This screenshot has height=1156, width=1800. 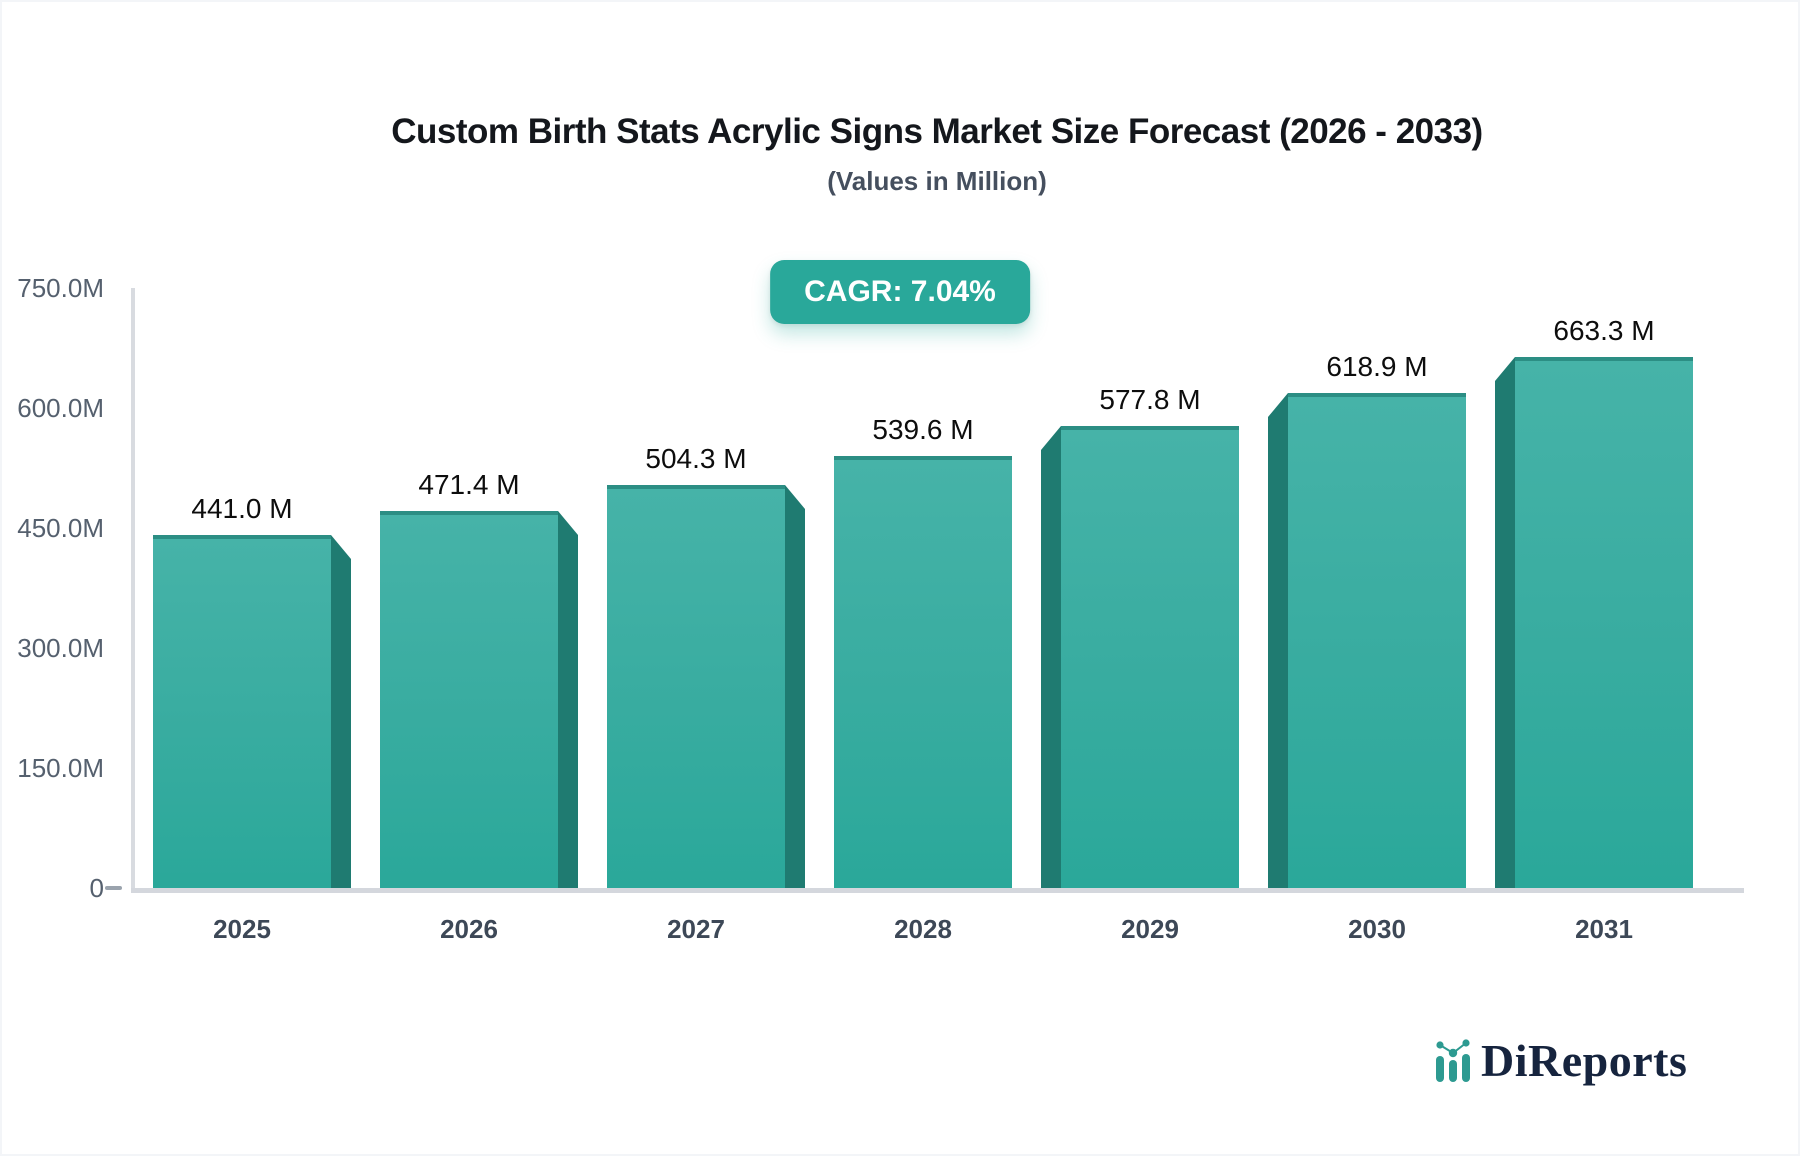 What do you see at coordinates (1604, 622) in the screenshot?
I see `bar-2031` at bounding box center [1604, 622].